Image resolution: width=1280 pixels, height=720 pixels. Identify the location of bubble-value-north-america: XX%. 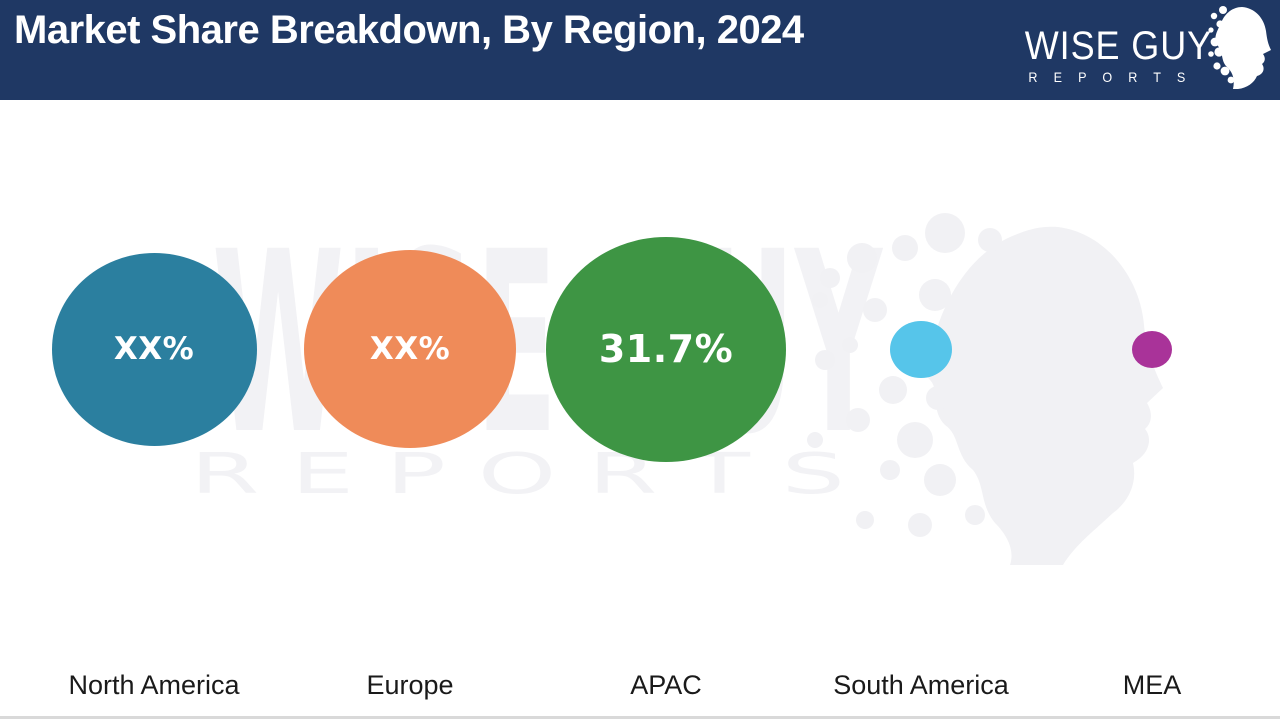
(154, 349).